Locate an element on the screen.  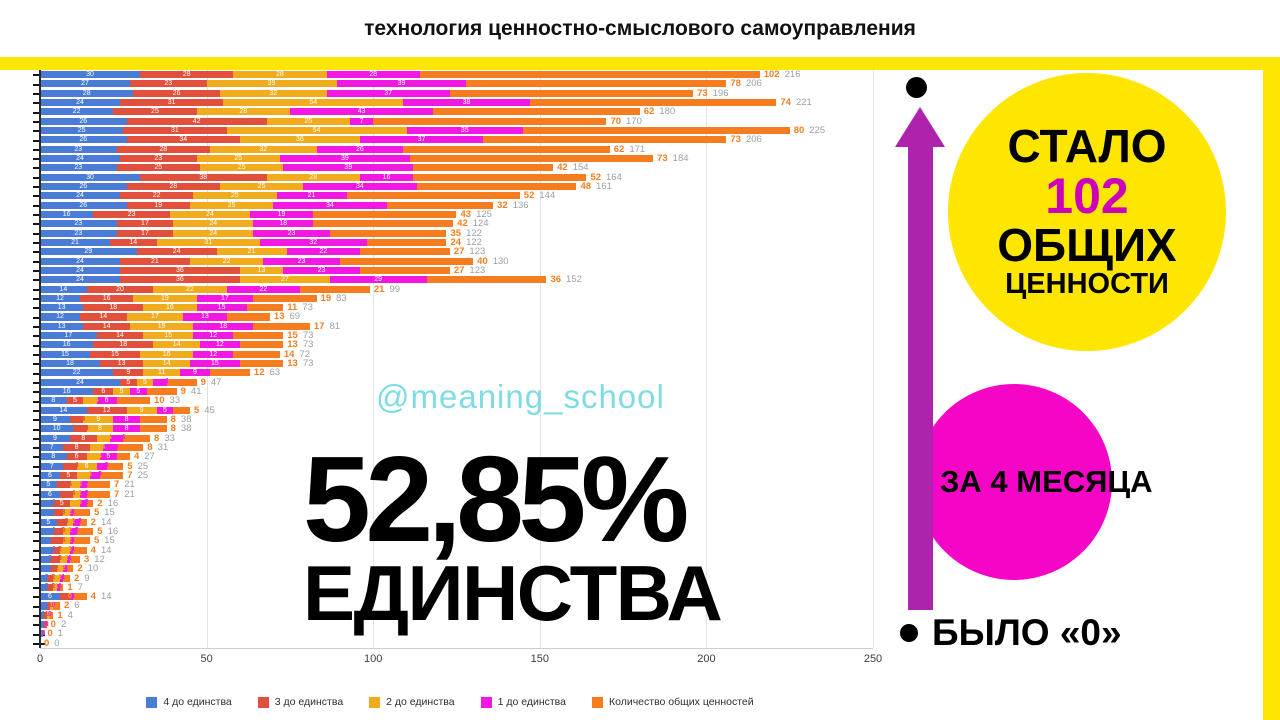
duration-label: ЗА 4 МЕСЯЦА is located at coordinates (1046, 481).